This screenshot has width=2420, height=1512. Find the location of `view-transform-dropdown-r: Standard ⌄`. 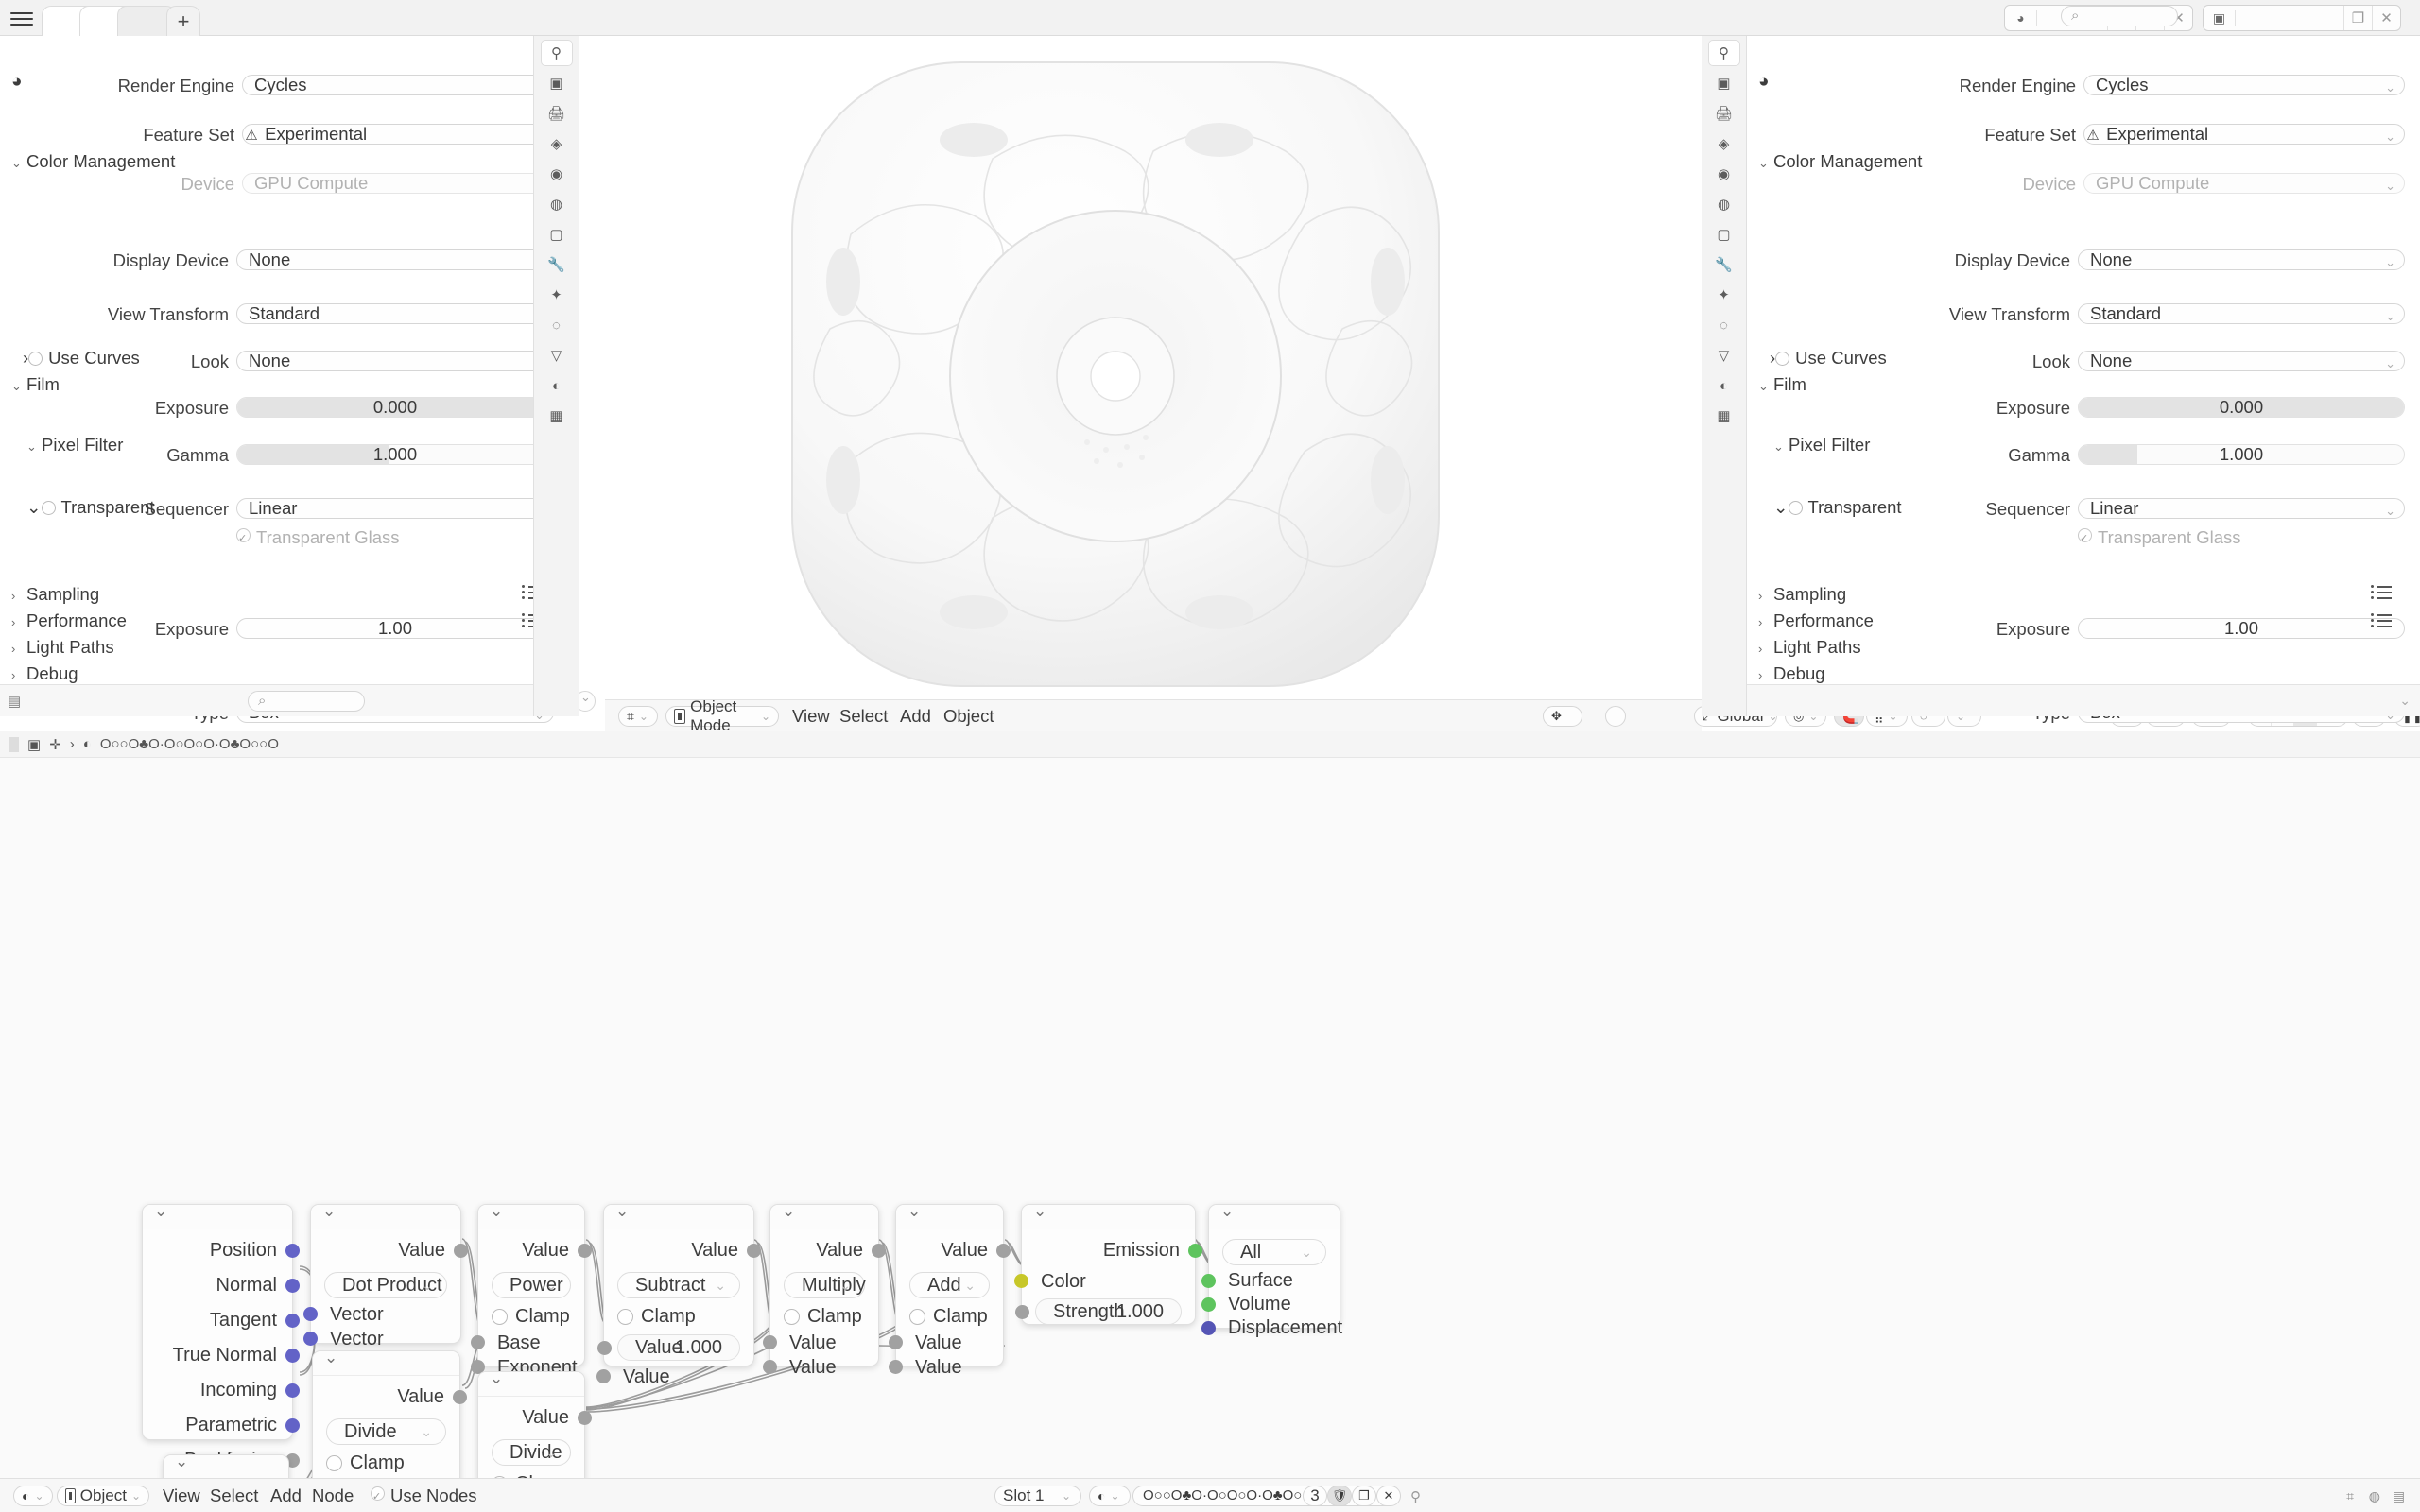

view-transform-dropdown-r: Standard ⌄ is located at coordinates (2241, 313).